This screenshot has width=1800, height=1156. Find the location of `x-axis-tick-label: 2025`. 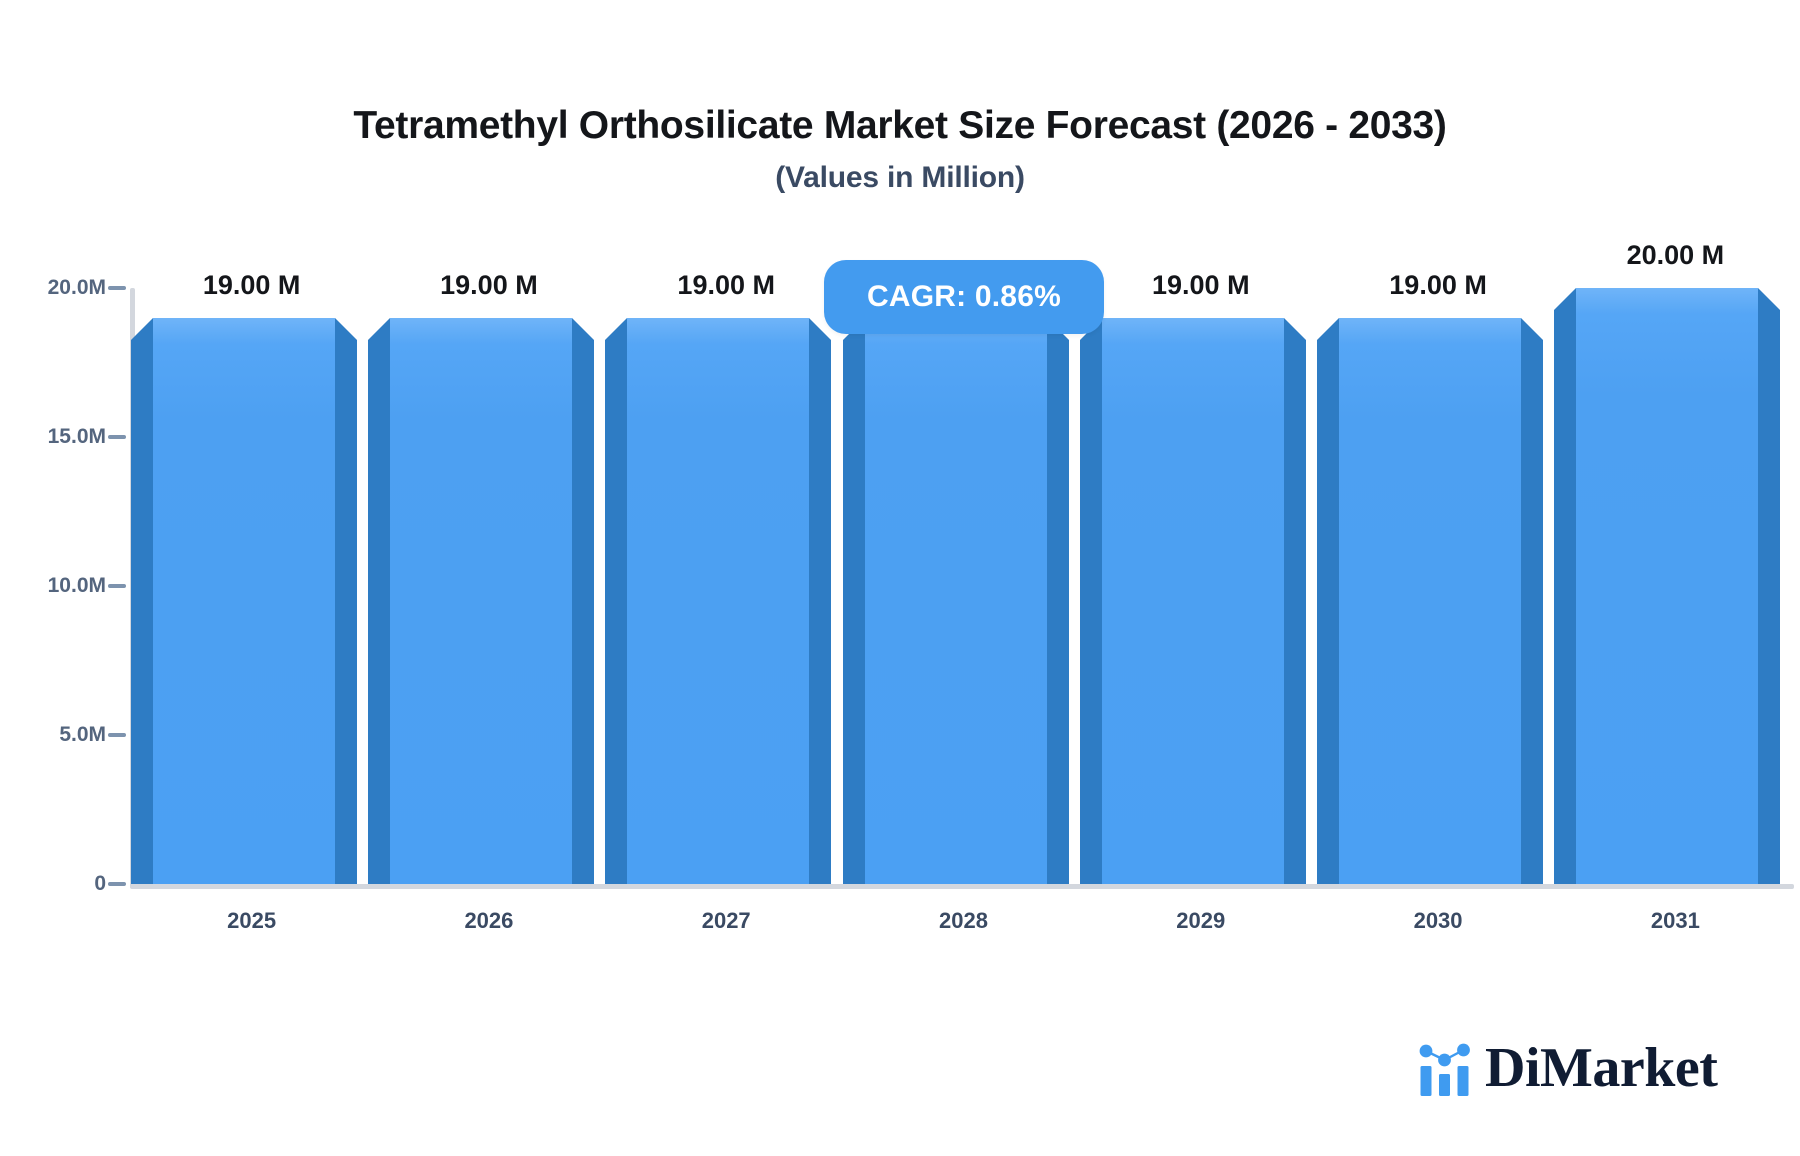

x-axis-tick-label: 2025 is located at coordinates (252, 920).